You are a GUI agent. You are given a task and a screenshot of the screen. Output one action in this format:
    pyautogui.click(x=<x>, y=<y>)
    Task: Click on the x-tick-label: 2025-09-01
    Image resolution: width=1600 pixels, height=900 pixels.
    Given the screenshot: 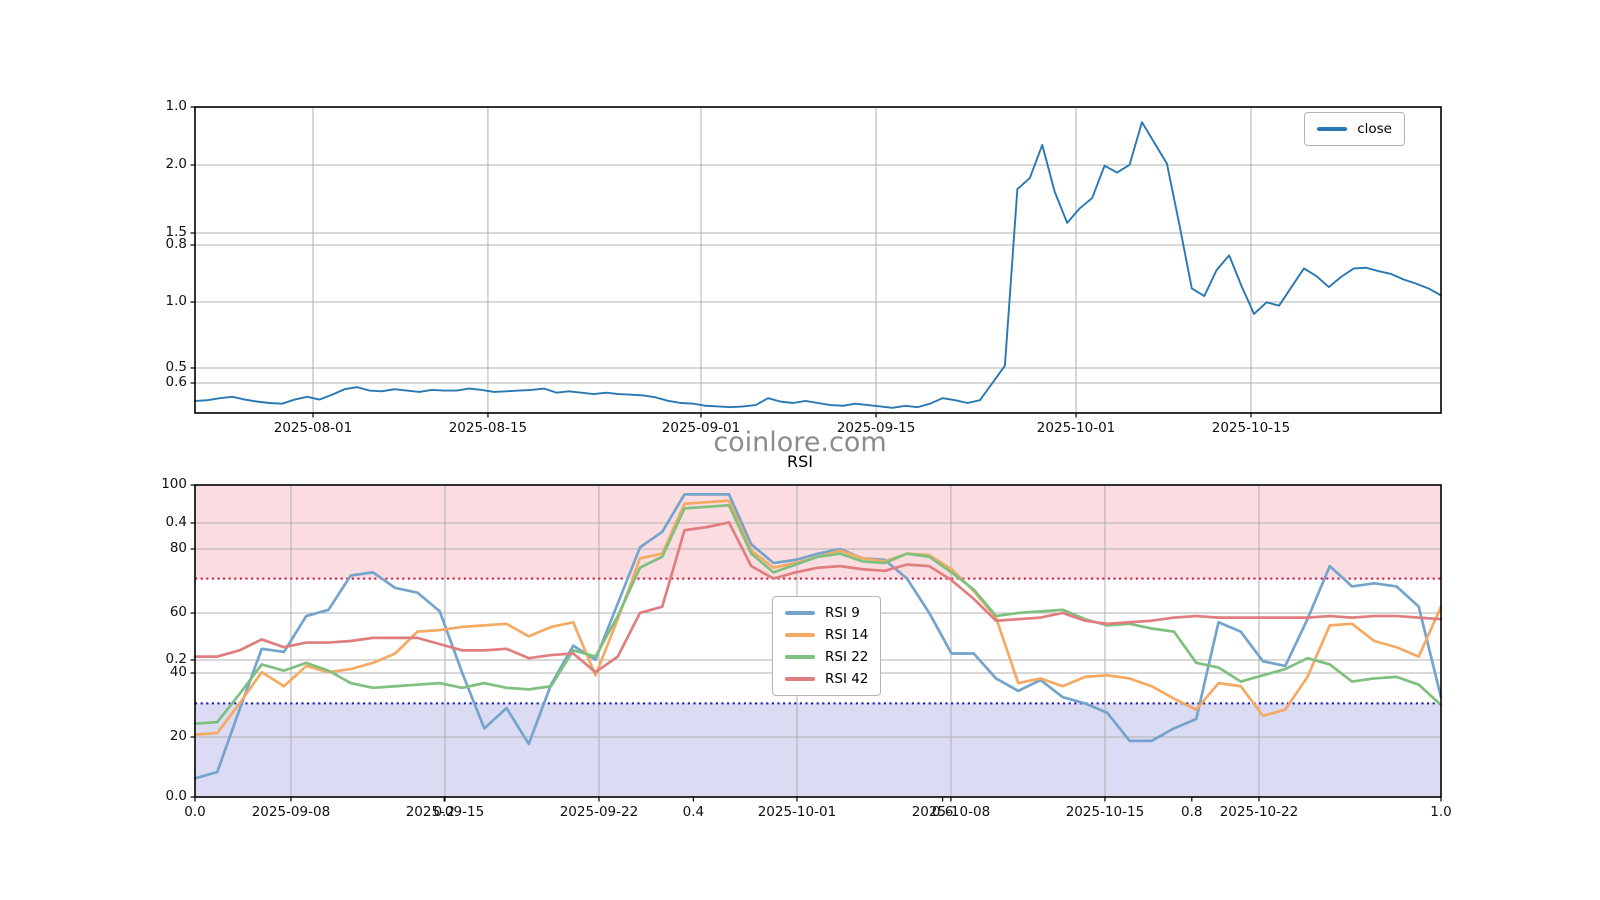 What is the action you would take?
    pyautogui.click(x=701, y=428)
    